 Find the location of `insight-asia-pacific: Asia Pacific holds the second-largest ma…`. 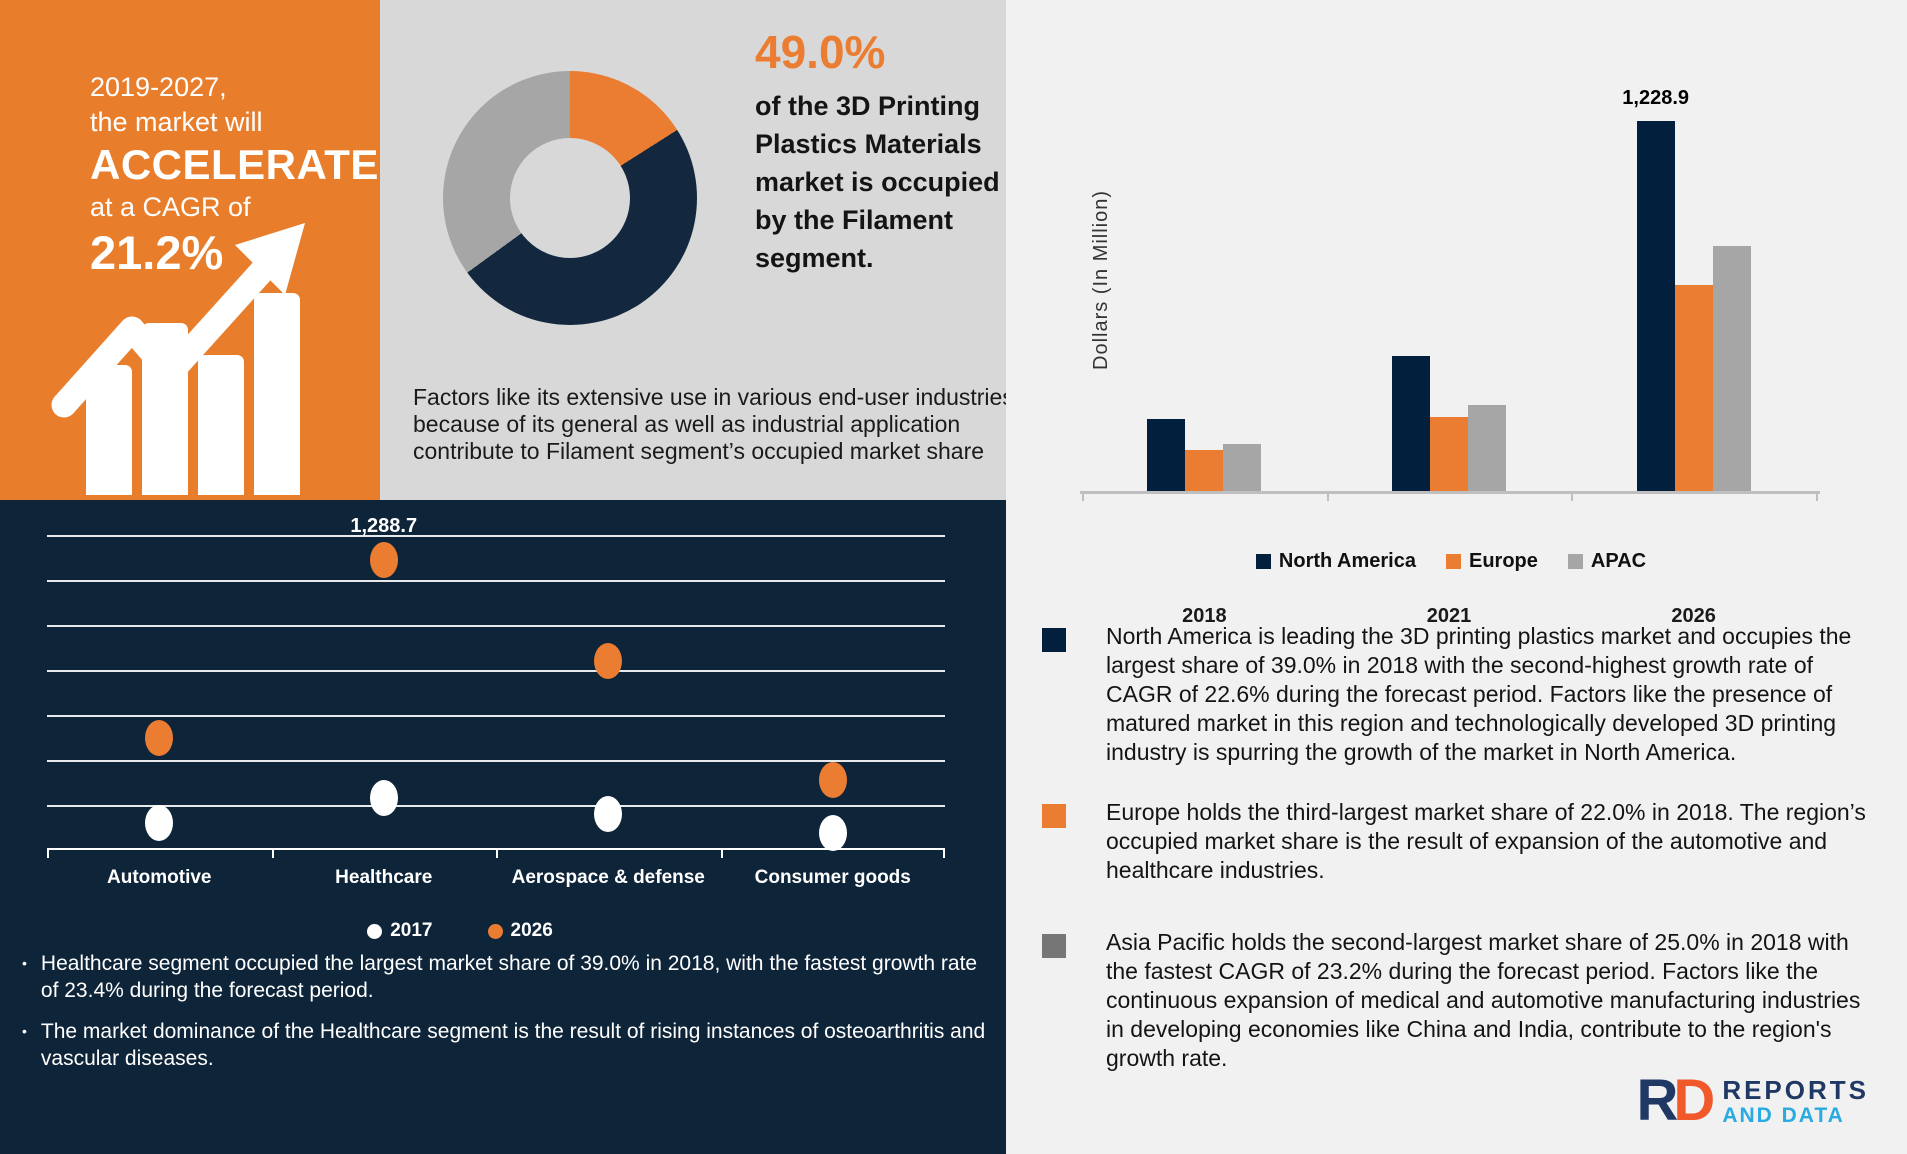

insight-asia-pacific: Asia Pacific holds the second-largest ma… is located at coordinates (1459, 1000).